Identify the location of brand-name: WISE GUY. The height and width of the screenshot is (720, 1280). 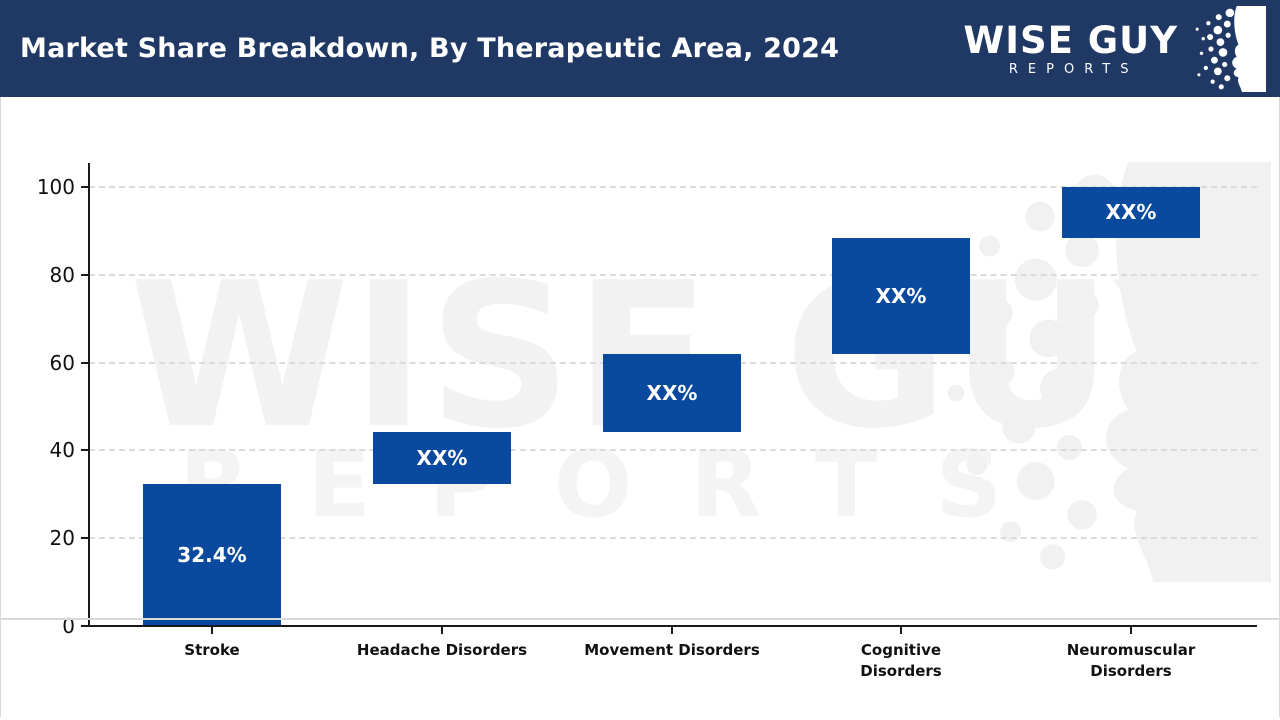
(1070, 40).